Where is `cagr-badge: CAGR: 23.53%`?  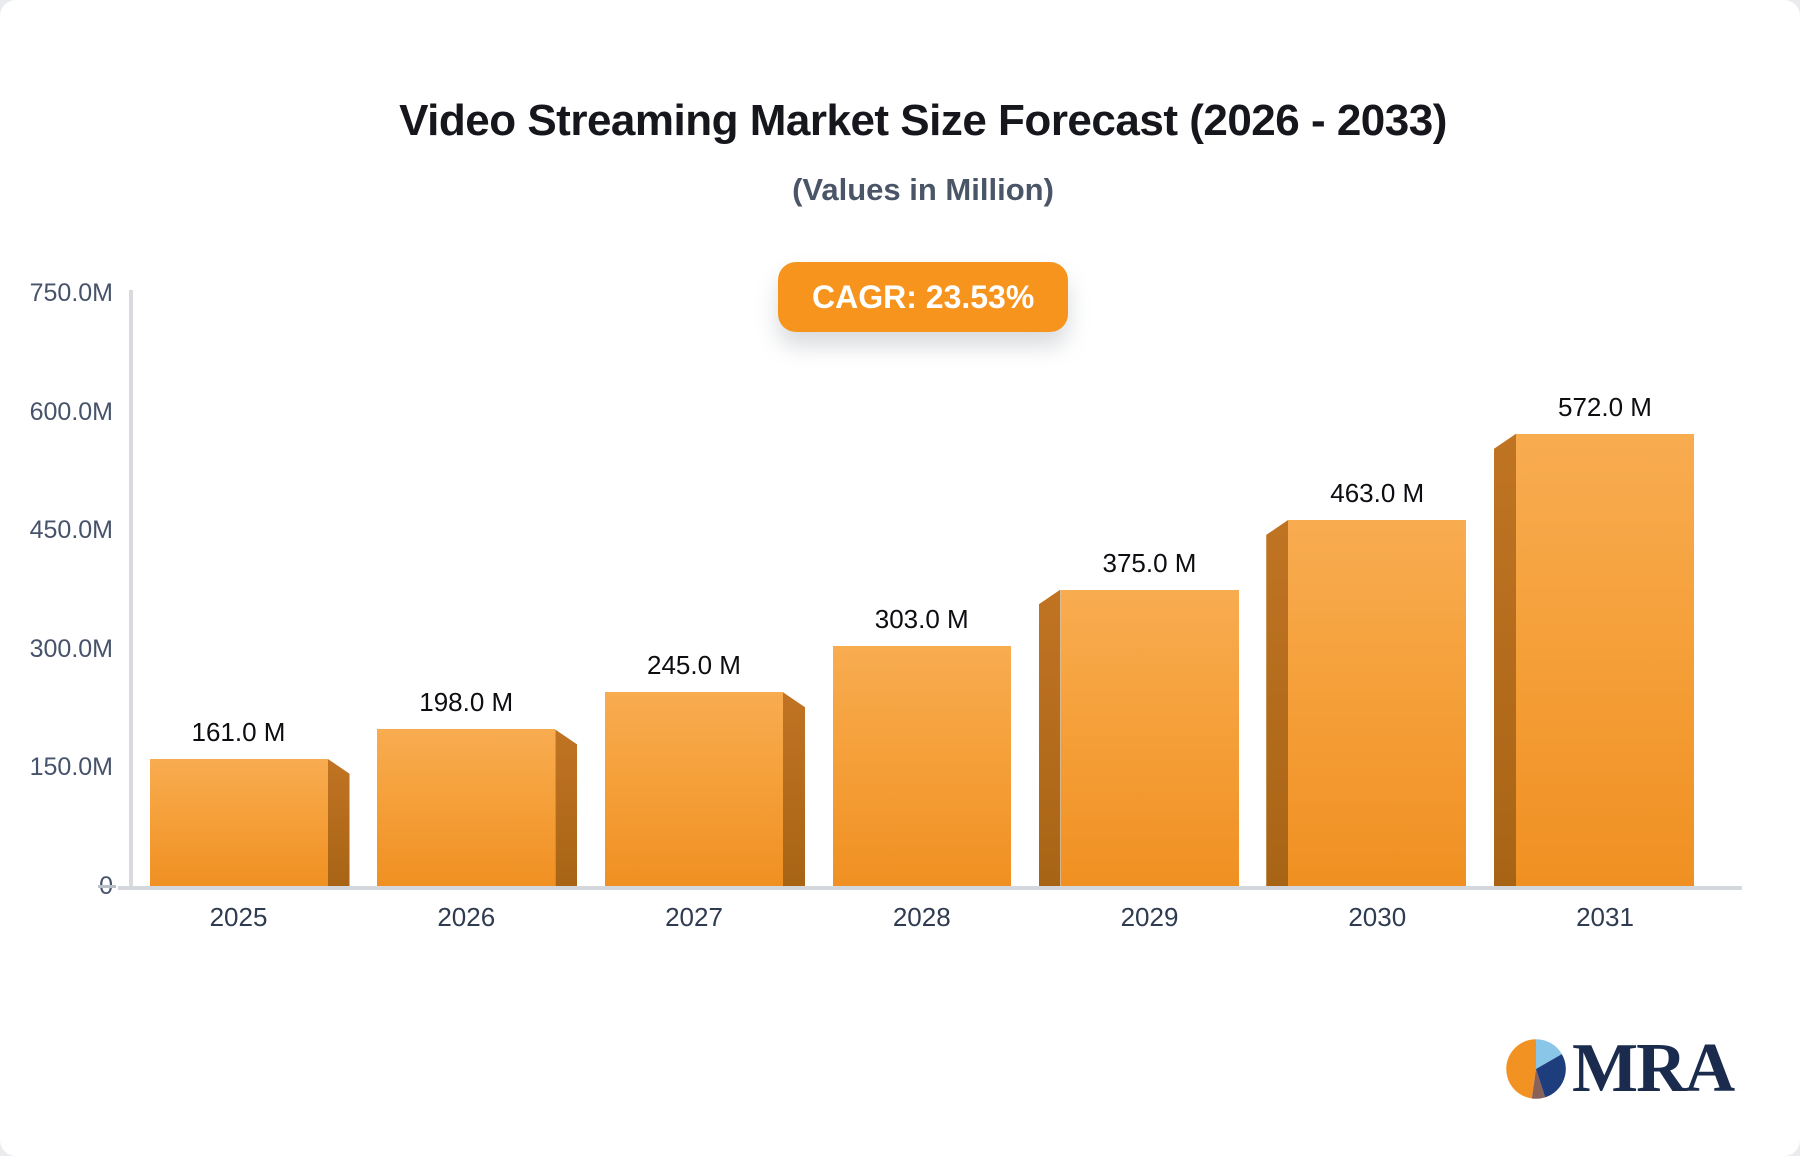
cagr-badge: CAGR: 23.53% is located at coordinates (923, 297).